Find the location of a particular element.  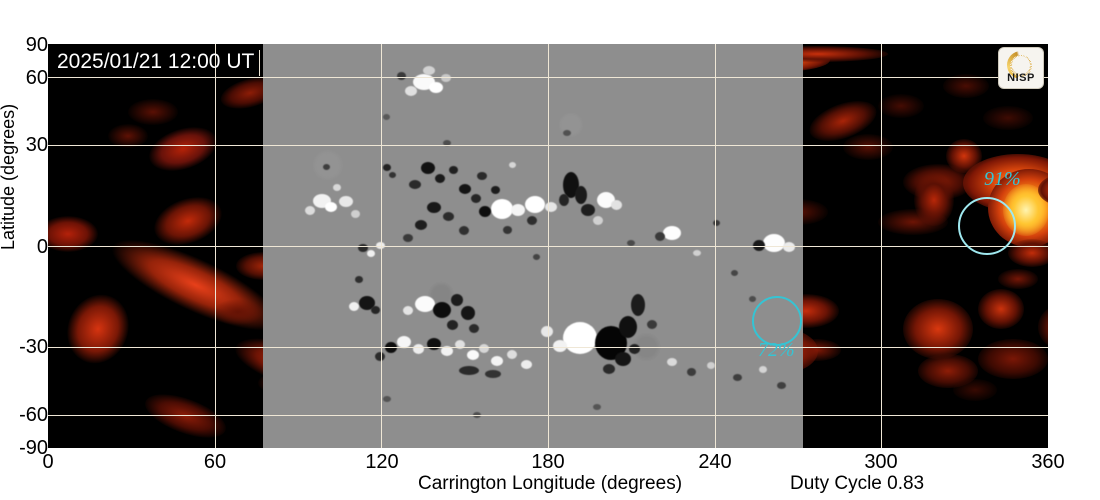

coronal-hole-label-72: 72% is located at coordinates (776, 350).